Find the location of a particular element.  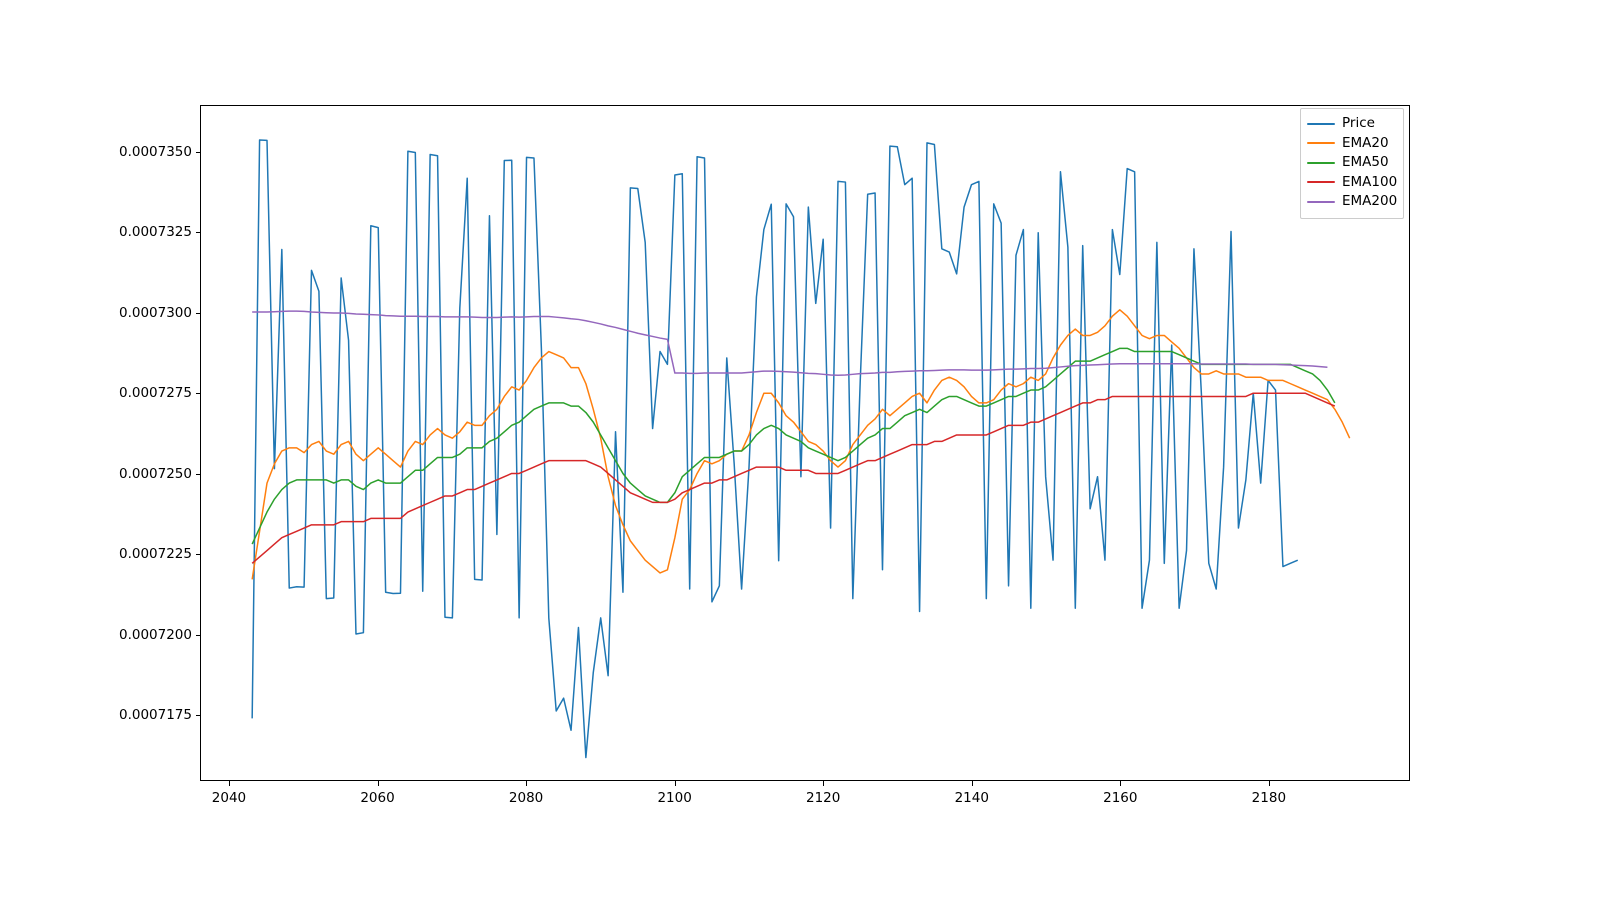

x-tick-label: 2080 is located at coordinates (526, 798).